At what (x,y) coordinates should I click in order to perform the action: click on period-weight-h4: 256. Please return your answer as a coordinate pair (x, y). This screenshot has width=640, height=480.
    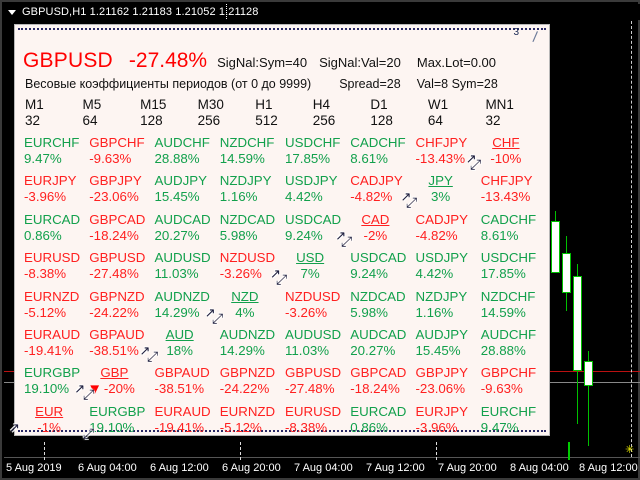
    Looking at the image, I should click on (324, 120).